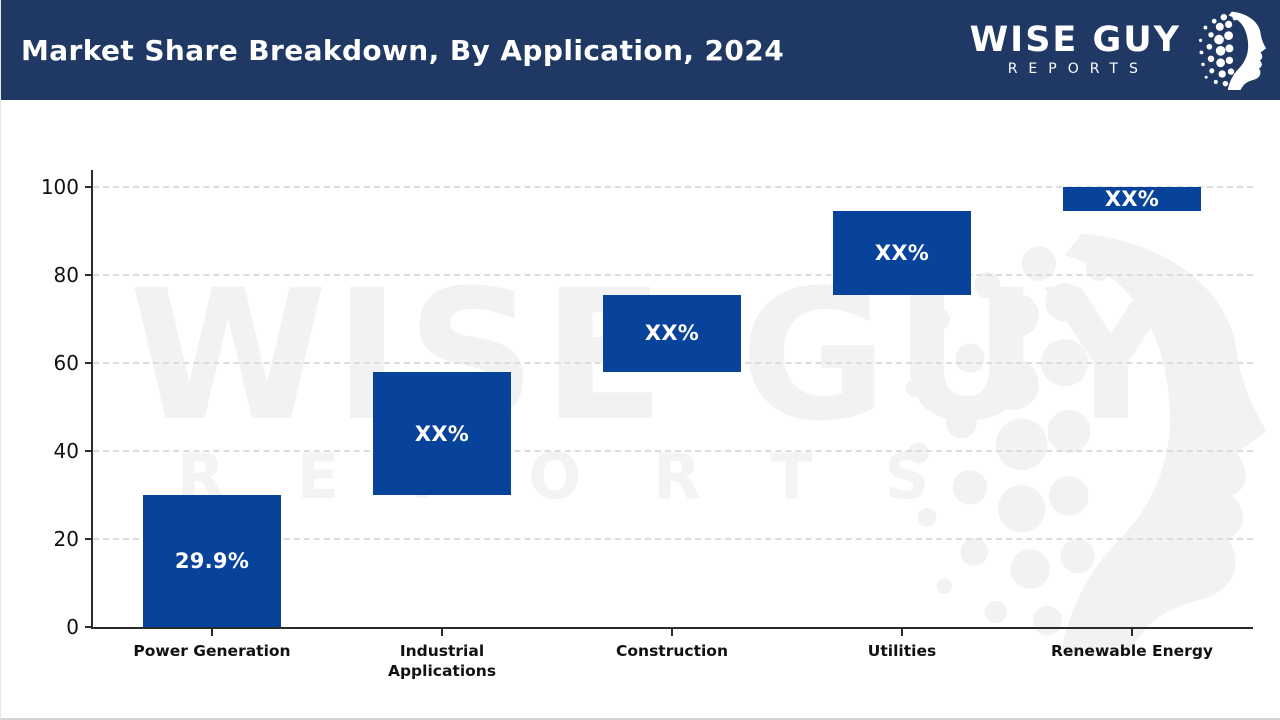  I want to click on bar-value-label: 29.9%, so click(212, 561).